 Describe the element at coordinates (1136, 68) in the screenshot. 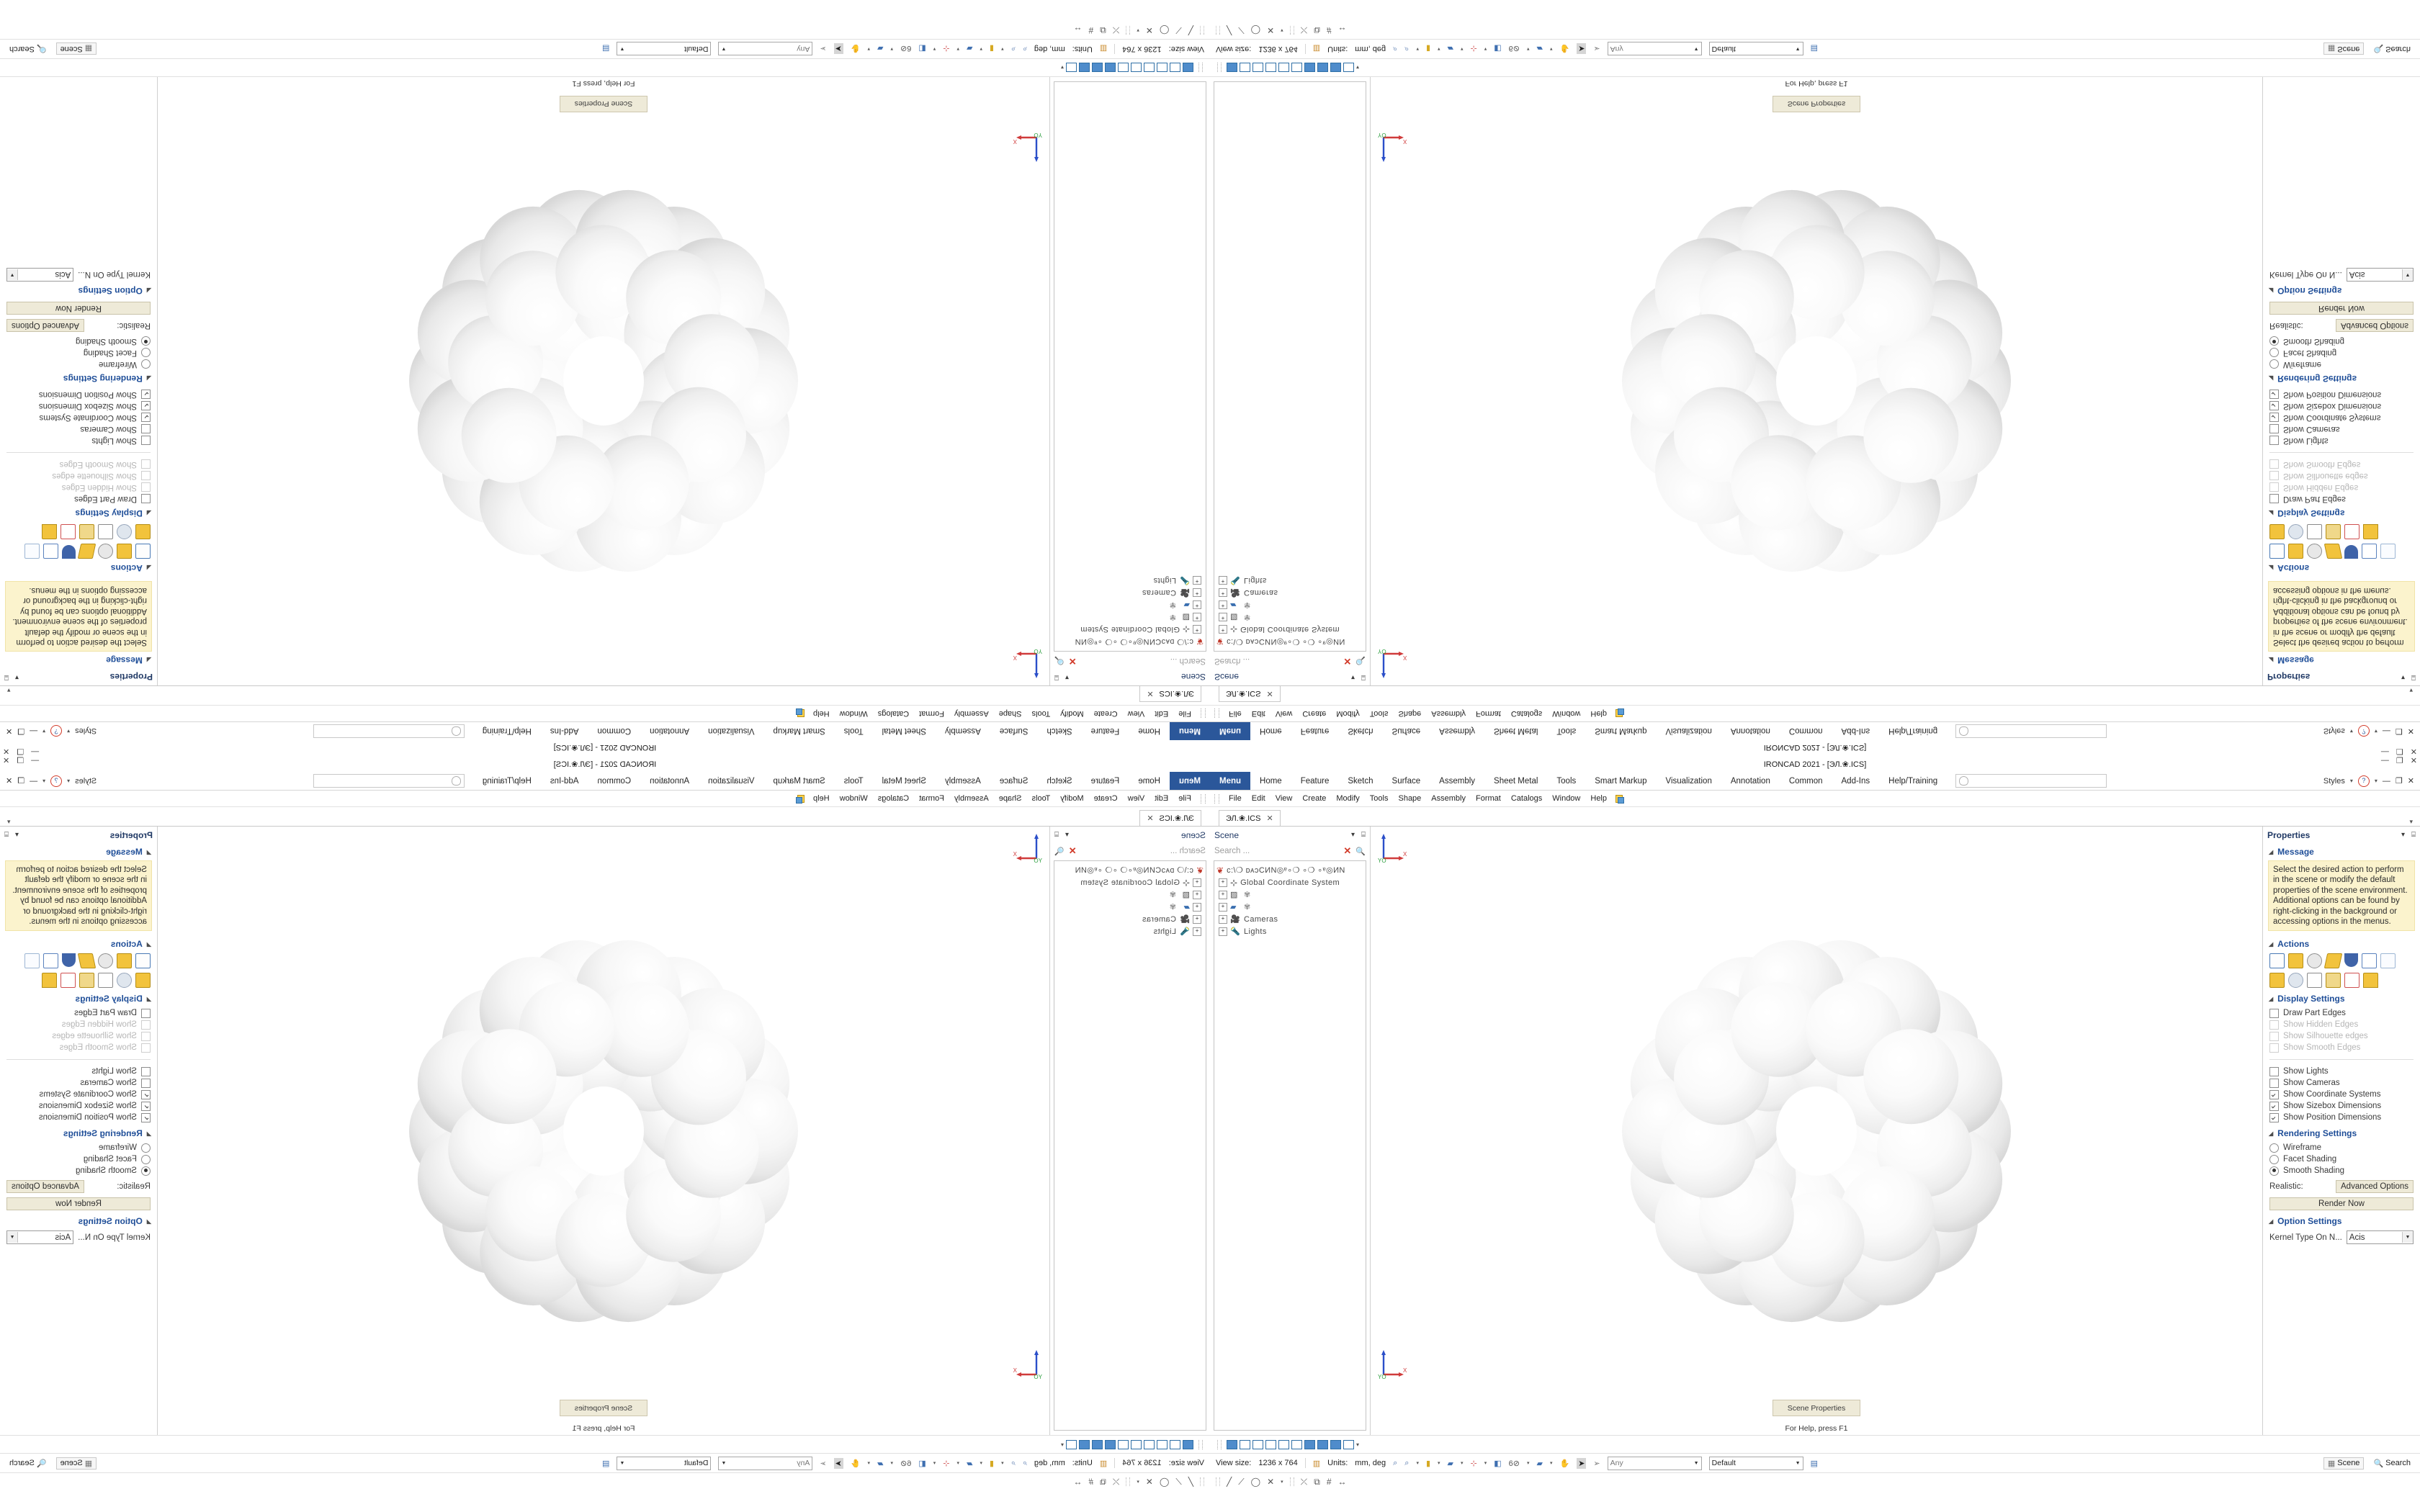

I see `view-style-flat-icon` at that location.